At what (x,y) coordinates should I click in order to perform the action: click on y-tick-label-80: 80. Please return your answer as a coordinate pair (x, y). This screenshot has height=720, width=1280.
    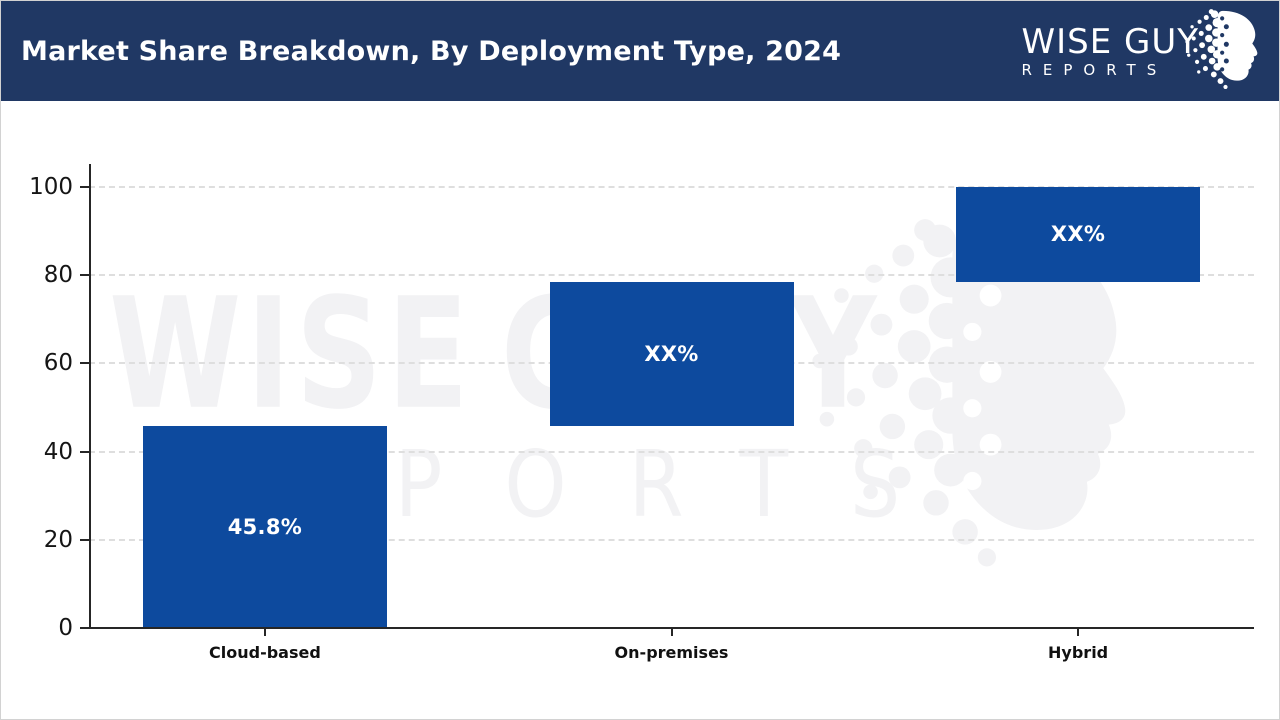
    Looking at the image, I should click on (58, 275).